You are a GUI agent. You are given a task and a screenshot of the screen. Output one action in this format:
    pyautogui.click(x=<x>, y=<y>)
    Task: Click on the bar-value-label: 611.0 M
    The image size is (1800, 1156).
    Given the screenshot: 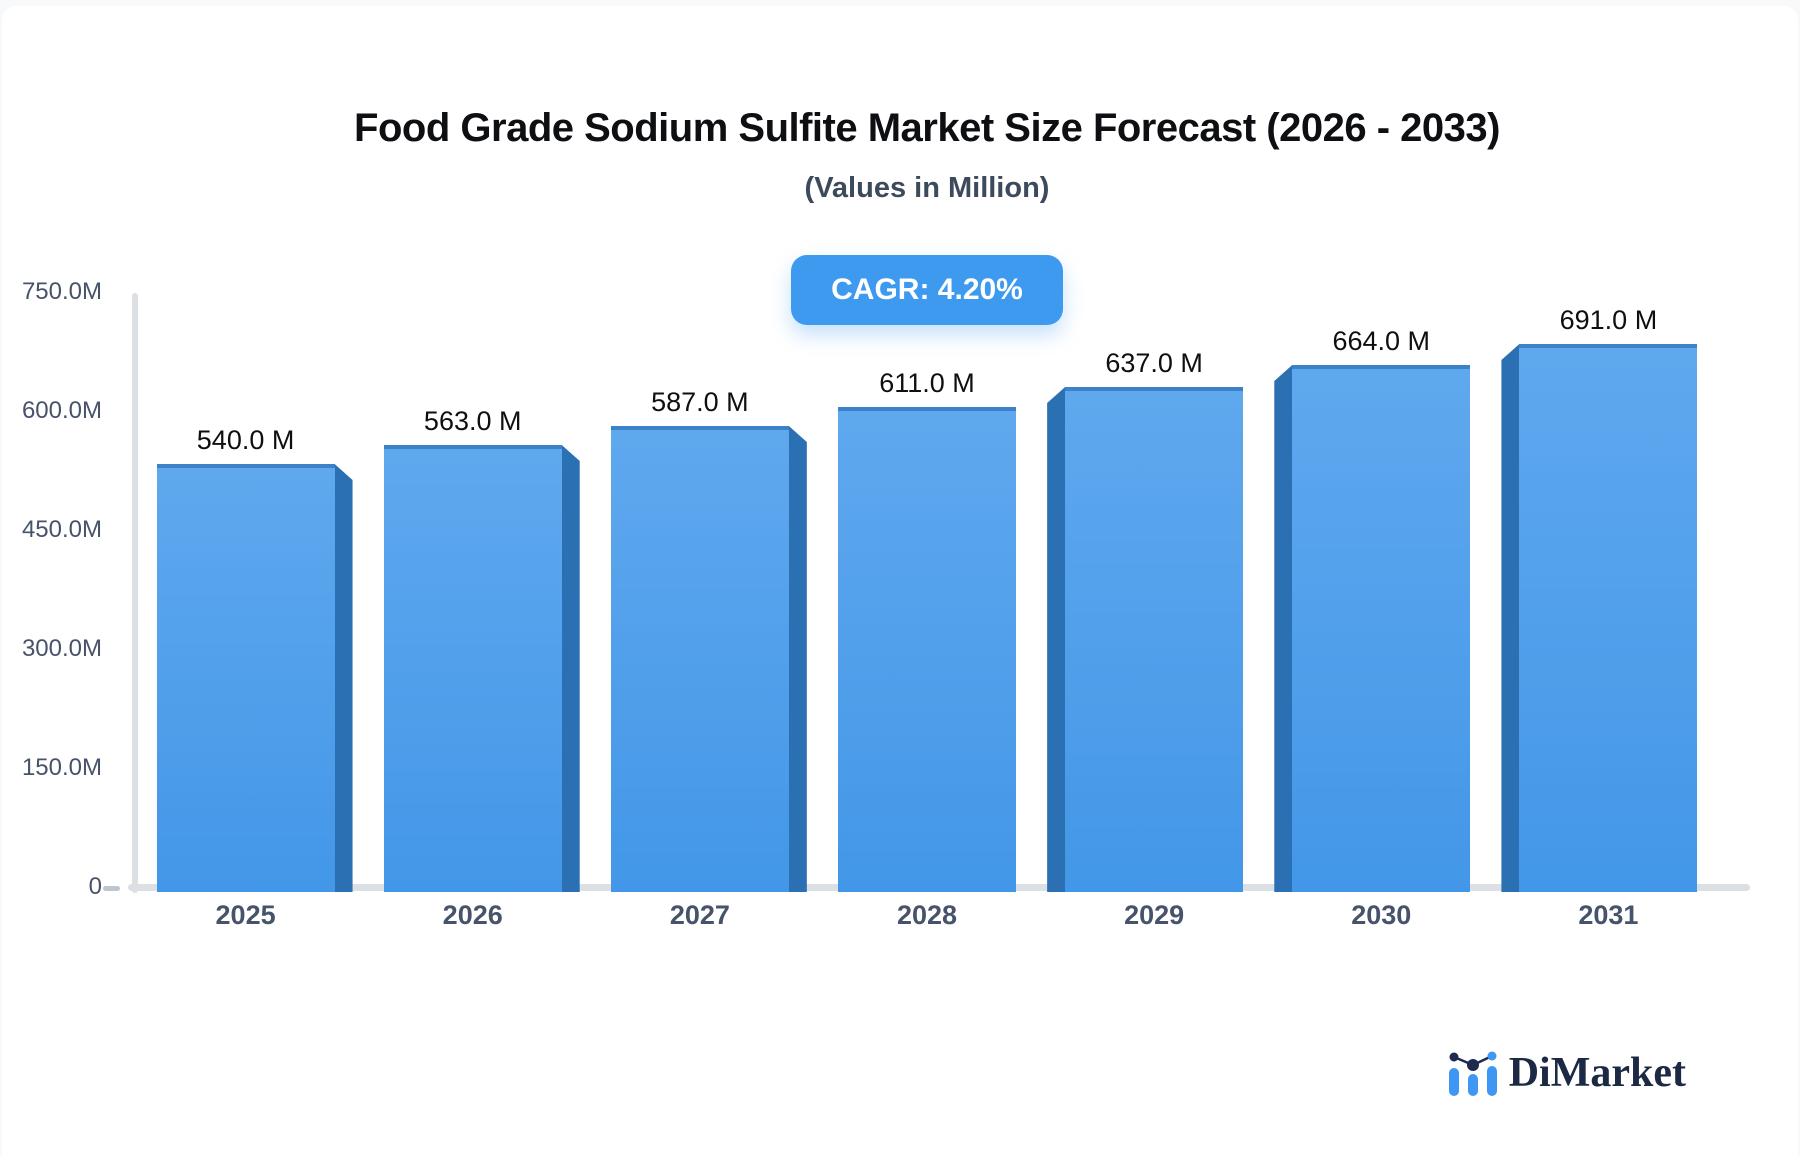 What is the action you would take?
    pyautogui.click(x=927, y=383)
    